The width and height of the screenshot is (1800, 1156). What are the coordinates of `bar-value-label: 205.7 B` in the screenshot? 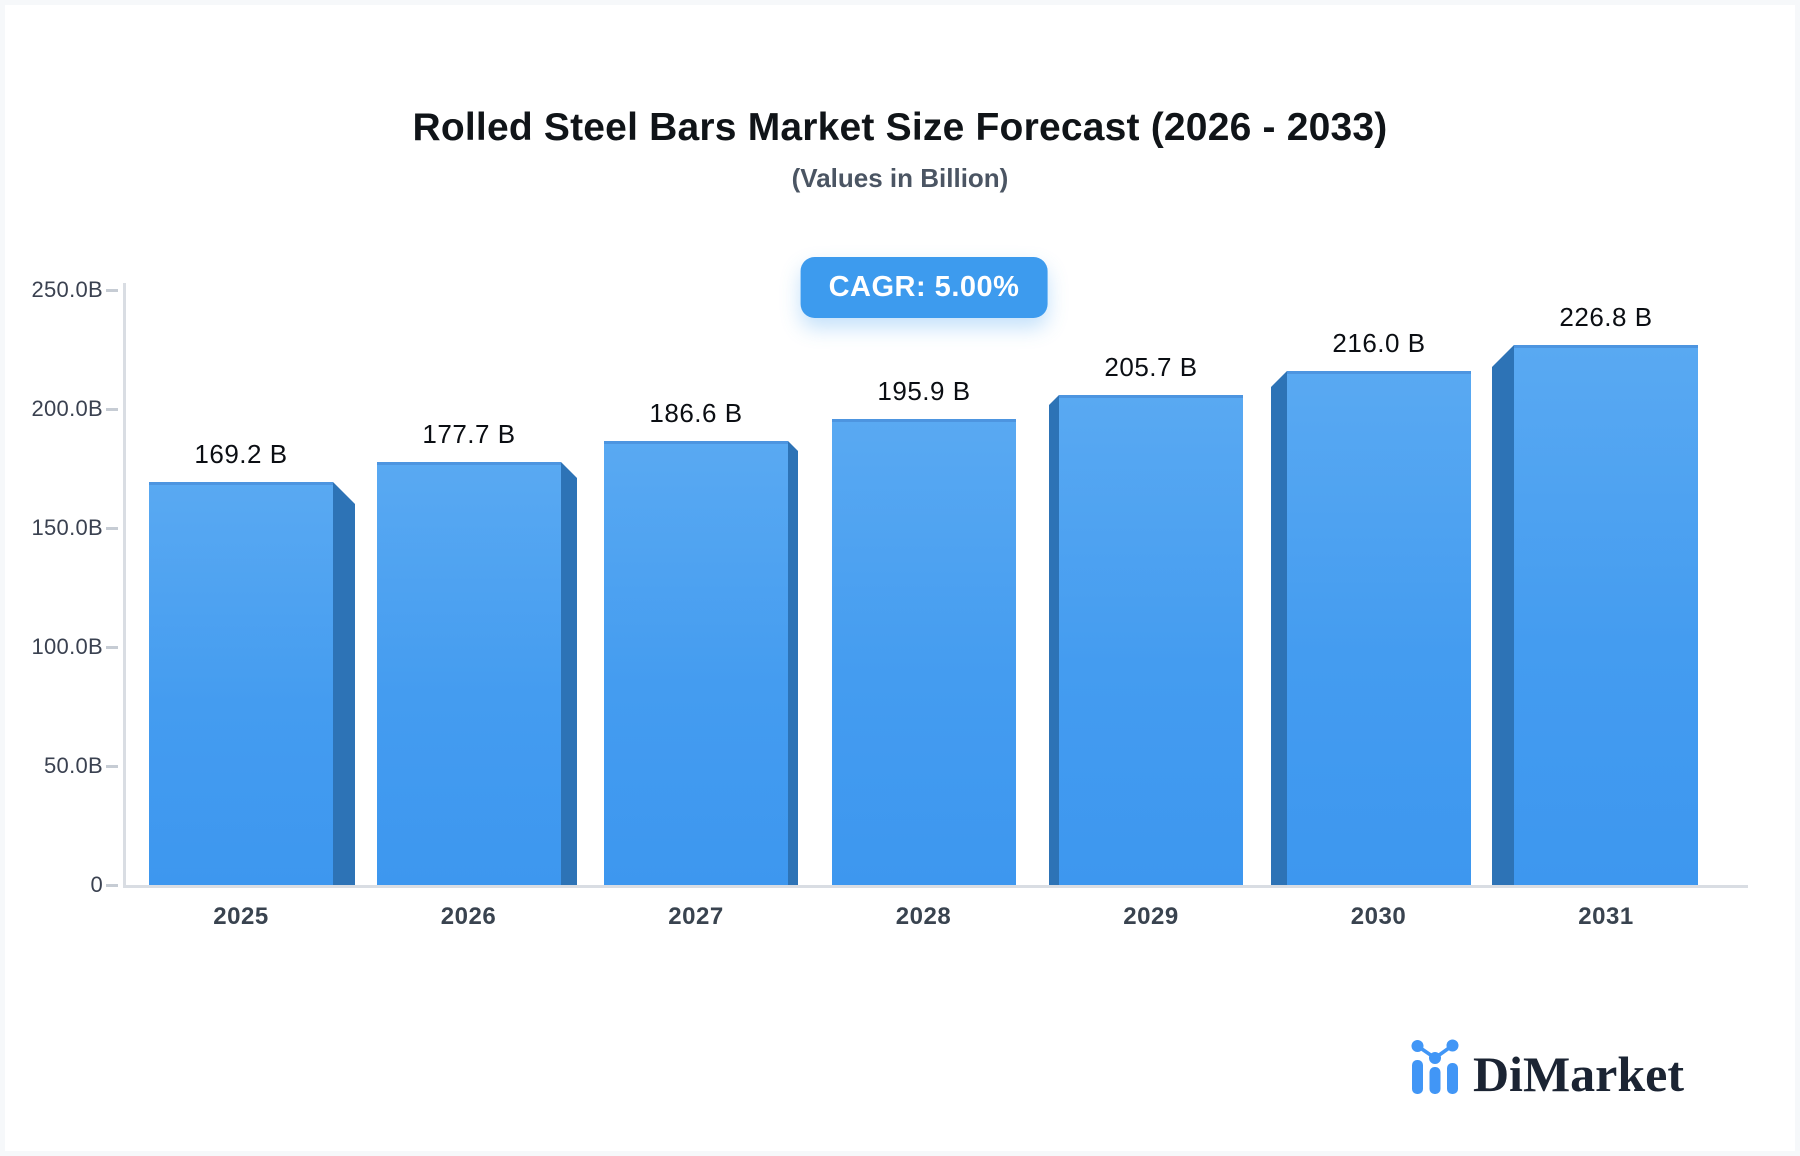 It's located at (1151, 367).